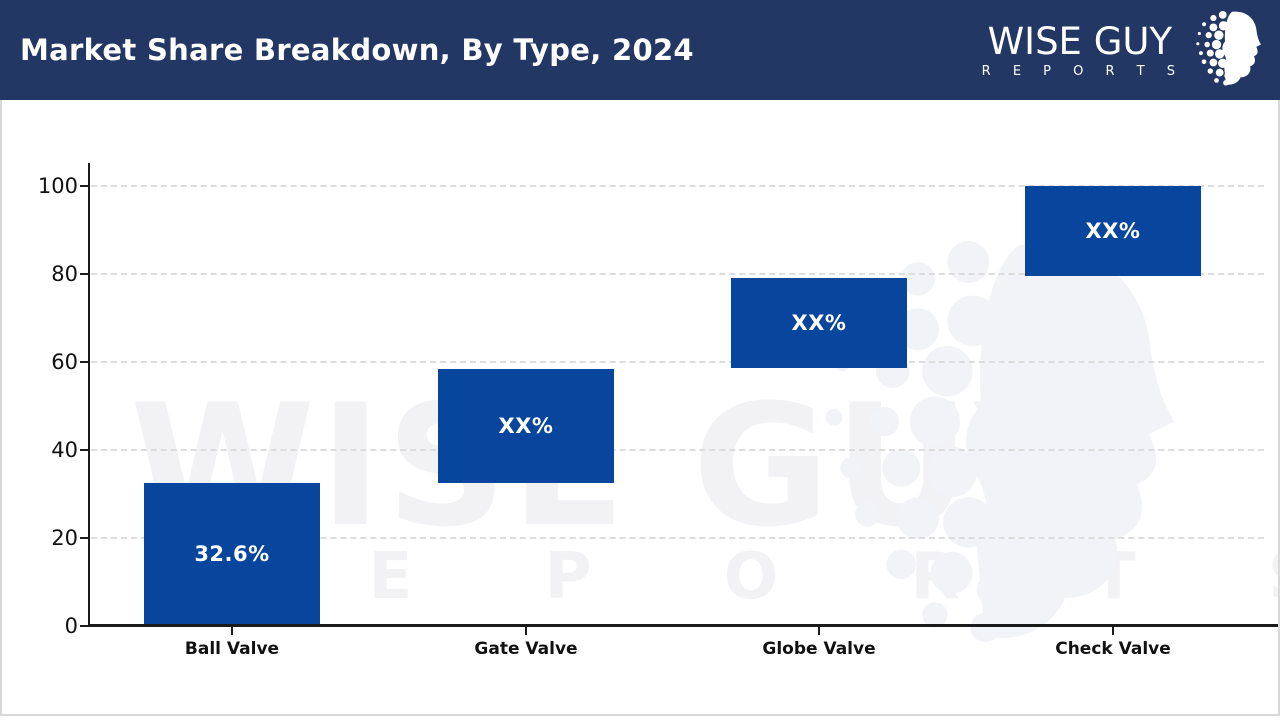  Describe the element at coordinates (683, 625) in the screenshot. I see `x-axis-line` at that location.